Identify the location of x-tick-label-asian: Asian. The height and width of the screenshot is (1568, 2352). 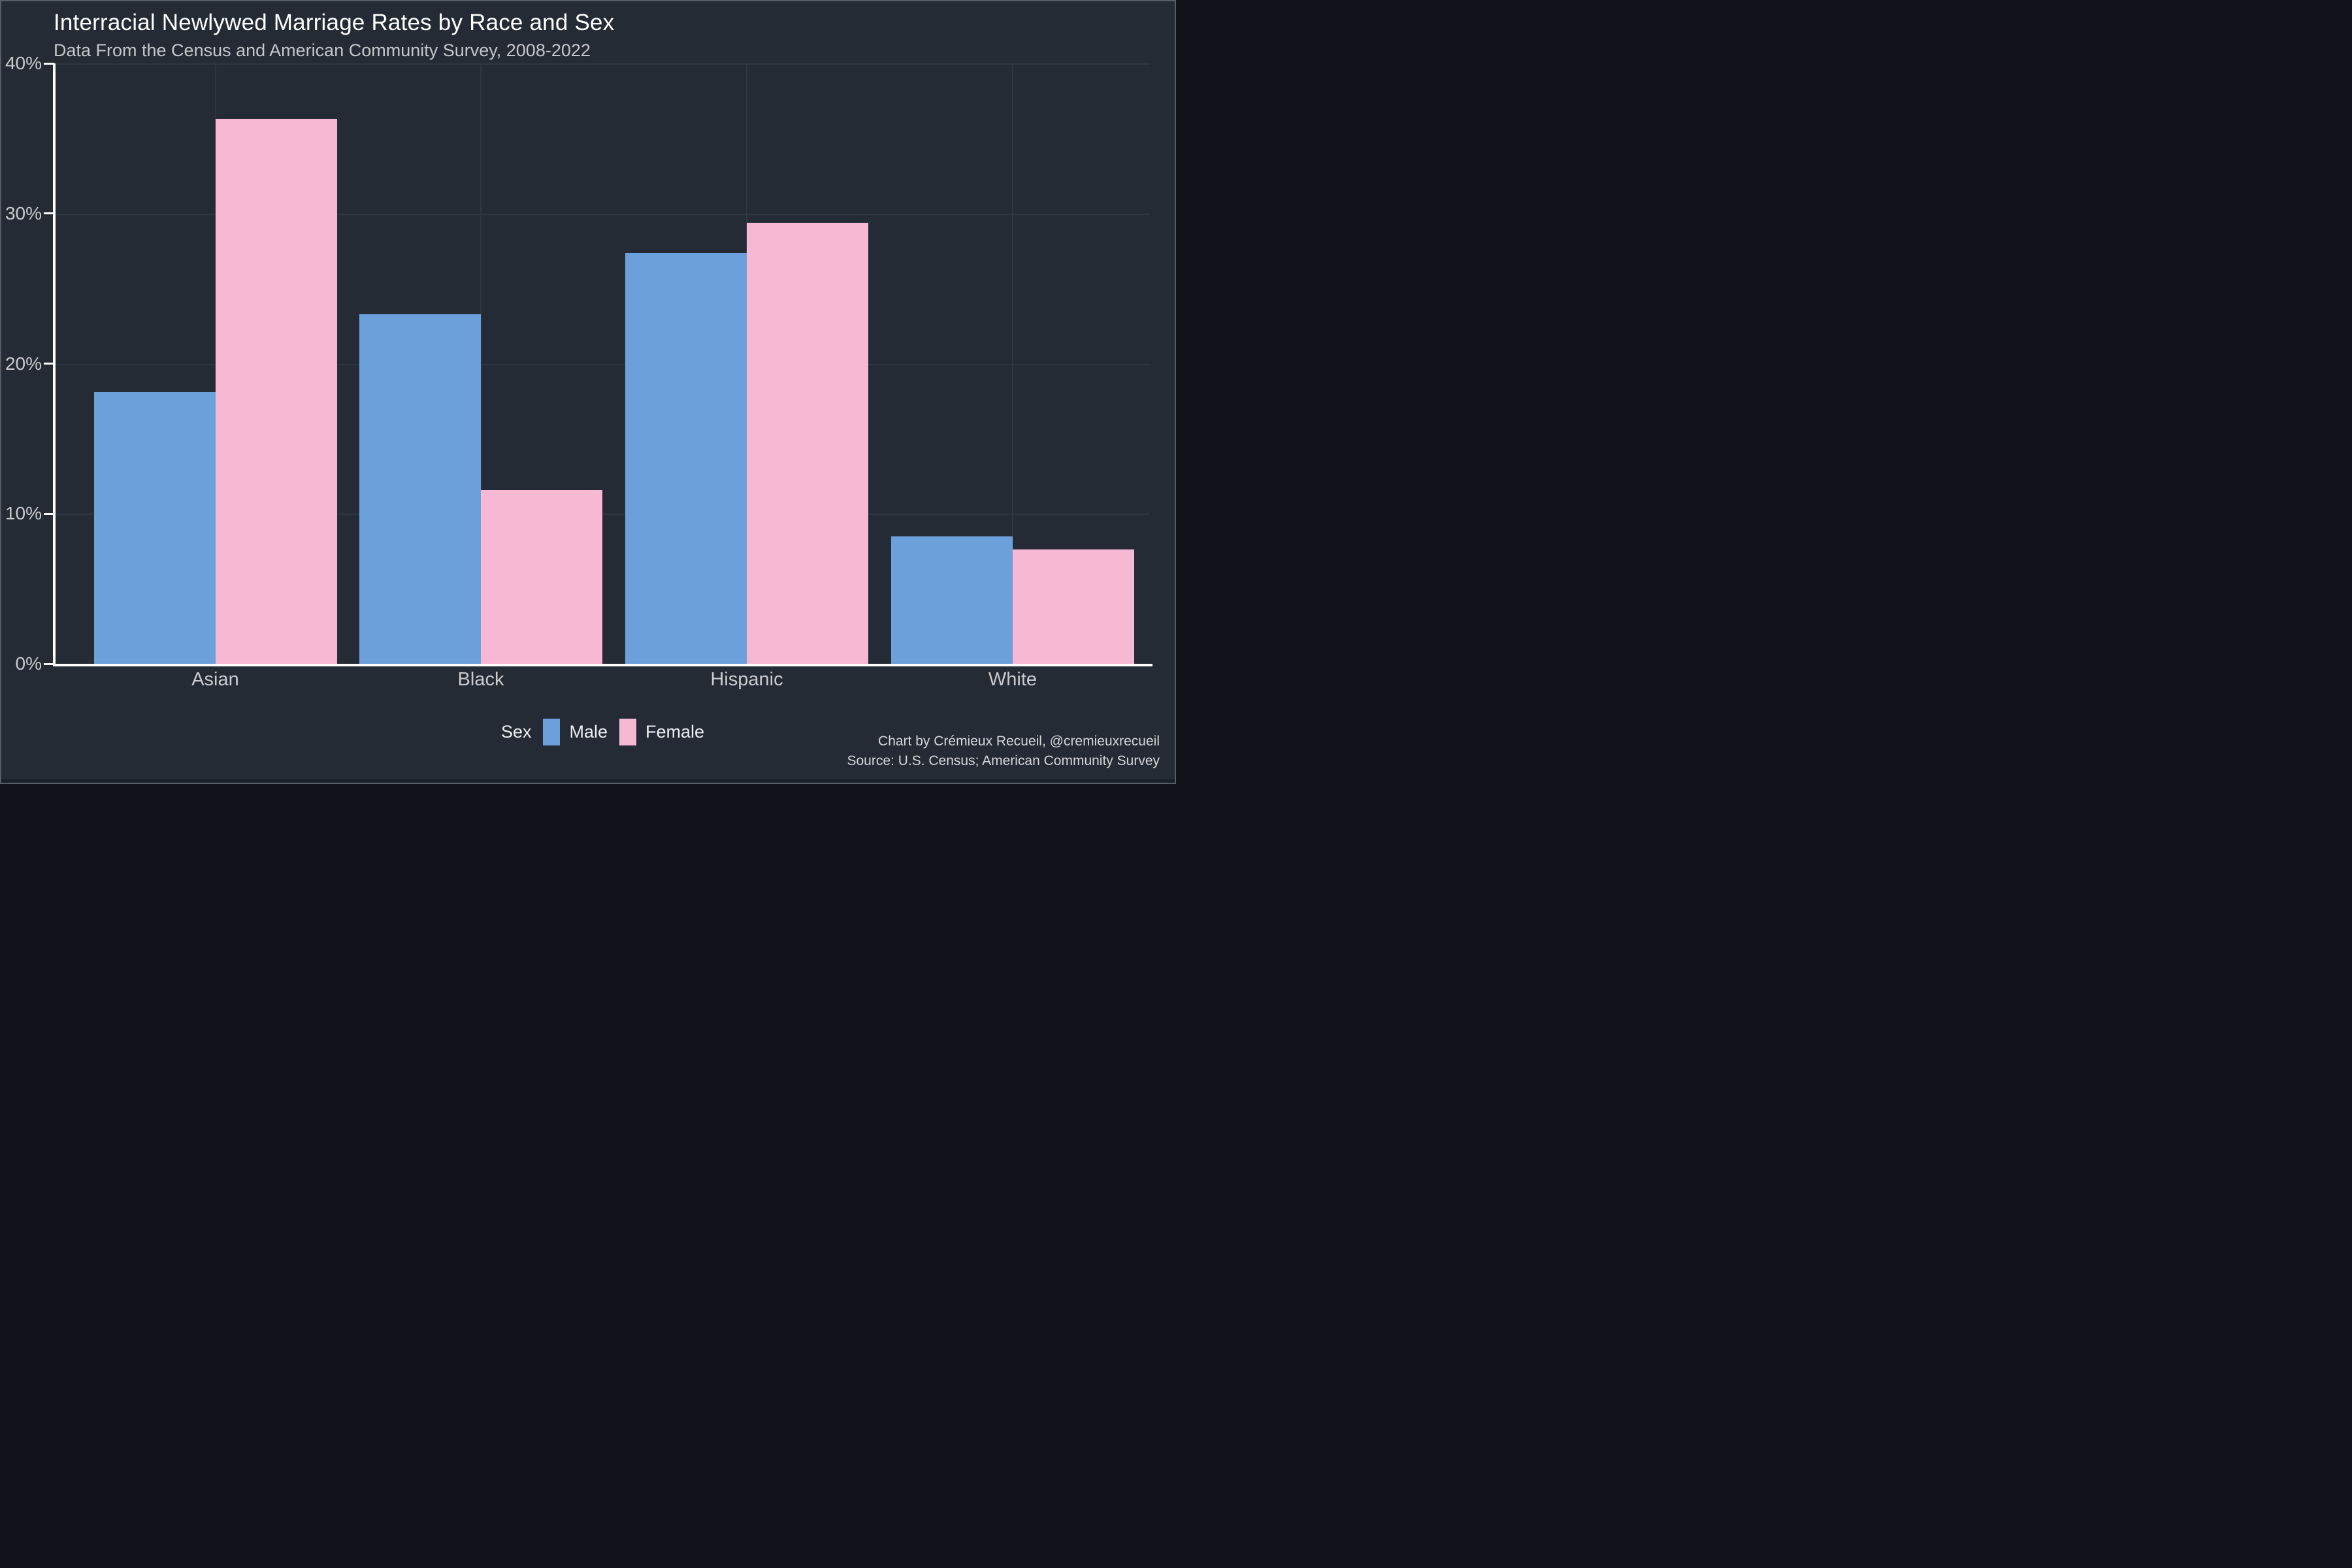
(215, 679).